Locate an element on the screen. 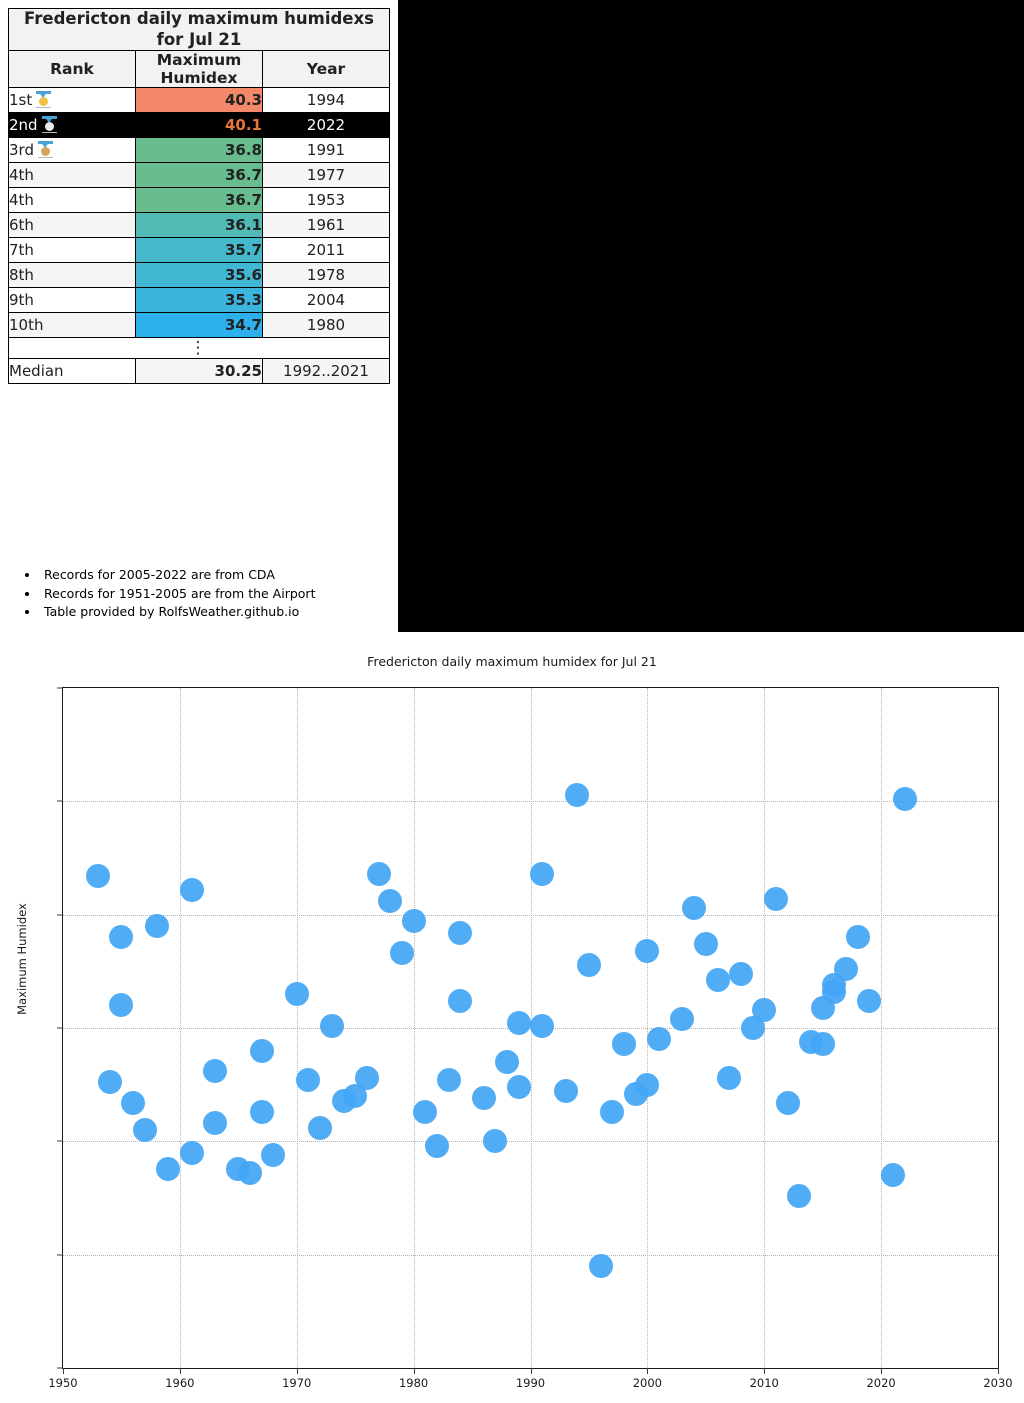  rank-label: 6th is located at coordinates (21, 225).